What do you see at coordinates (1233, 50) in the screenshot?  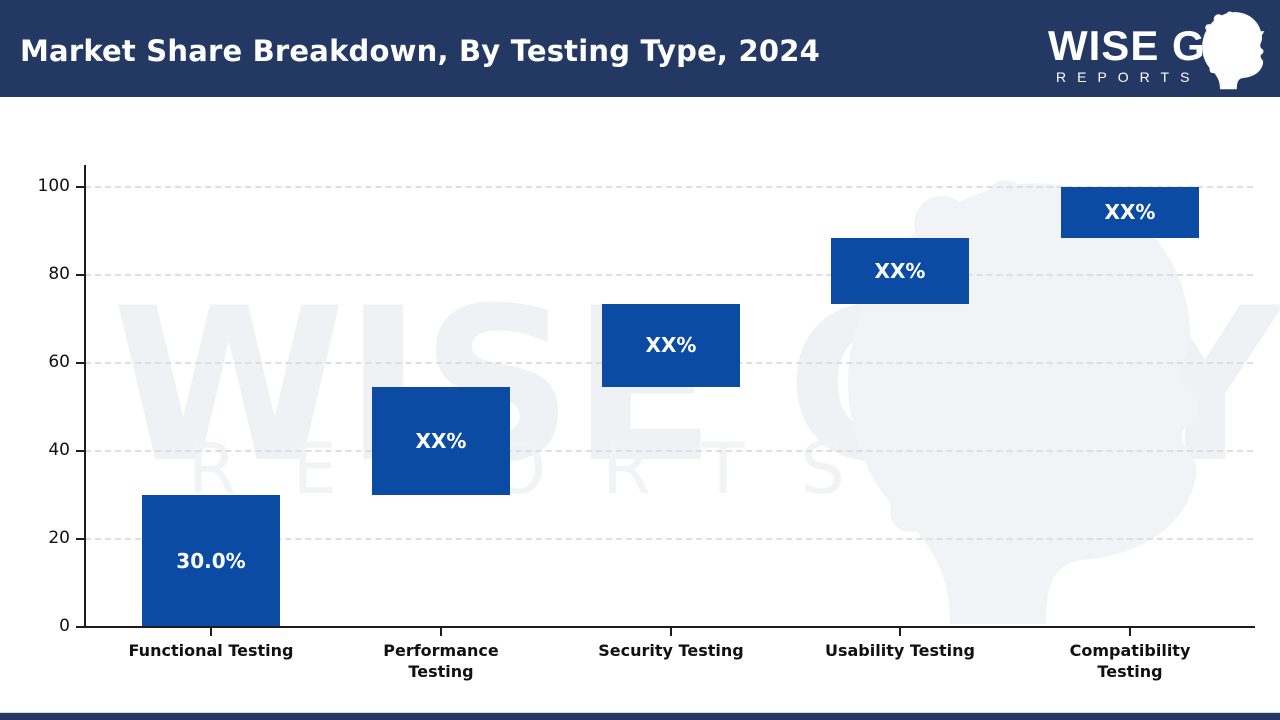 I see `logo-head-icon` at bounding box center [1233, 50].